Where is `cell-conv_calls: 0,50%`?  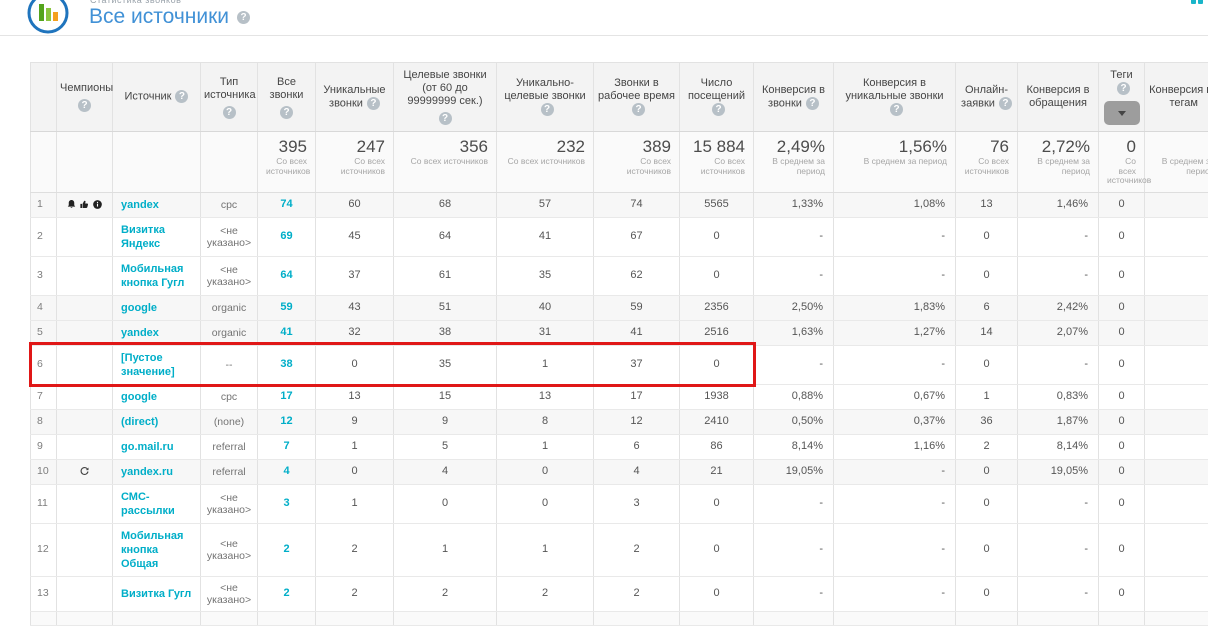
cell-conv_calls: 0,50% is located at coordinates (794, 421).